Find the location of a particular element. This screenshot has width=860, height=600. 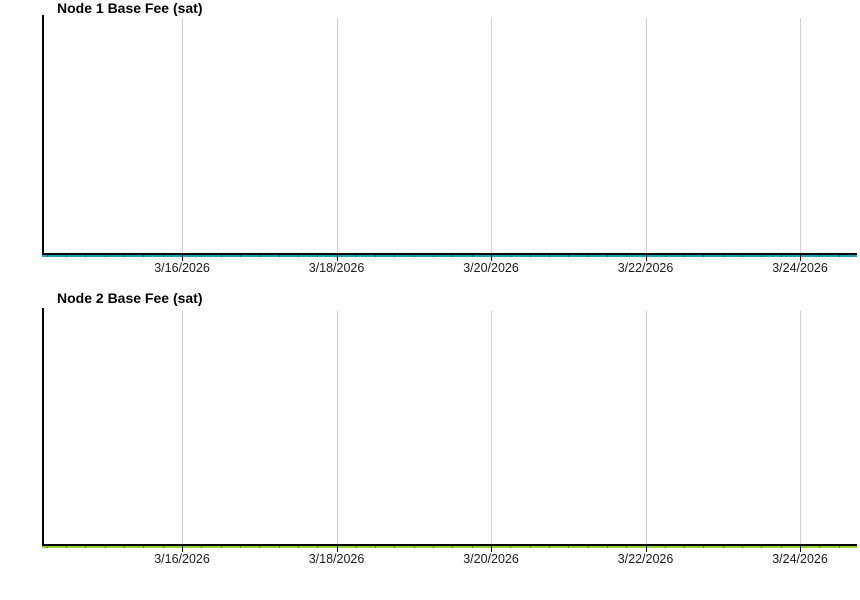

series-line-node1 is located at coordinates (449, 256).